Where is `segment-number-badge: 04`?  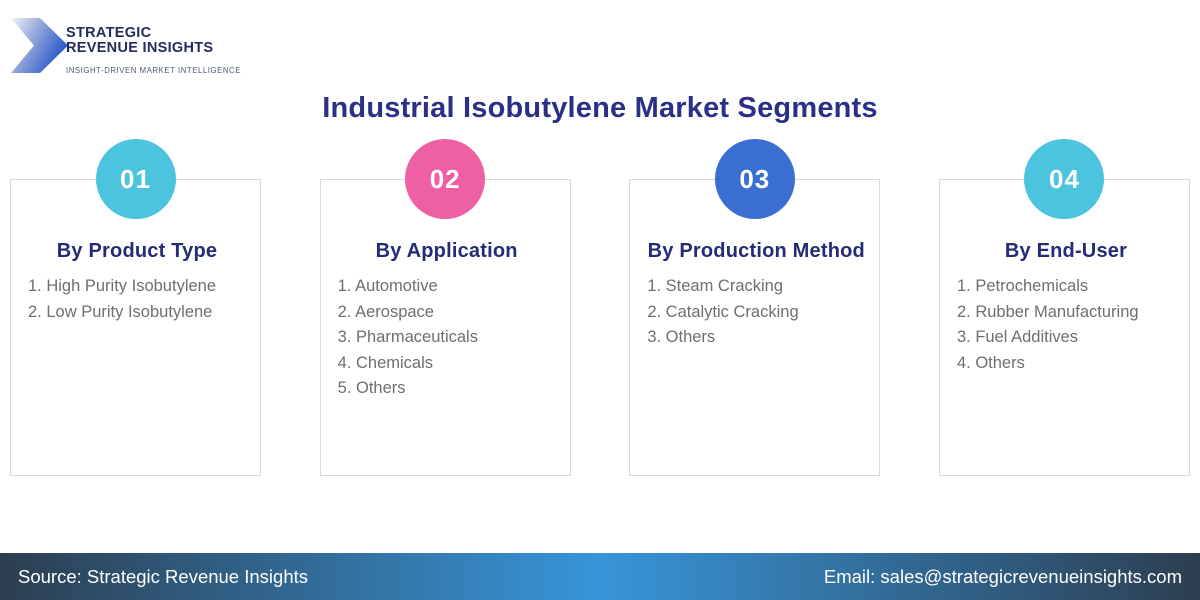 segment-number-badge: 04 is located at coordinates (1064, 179).